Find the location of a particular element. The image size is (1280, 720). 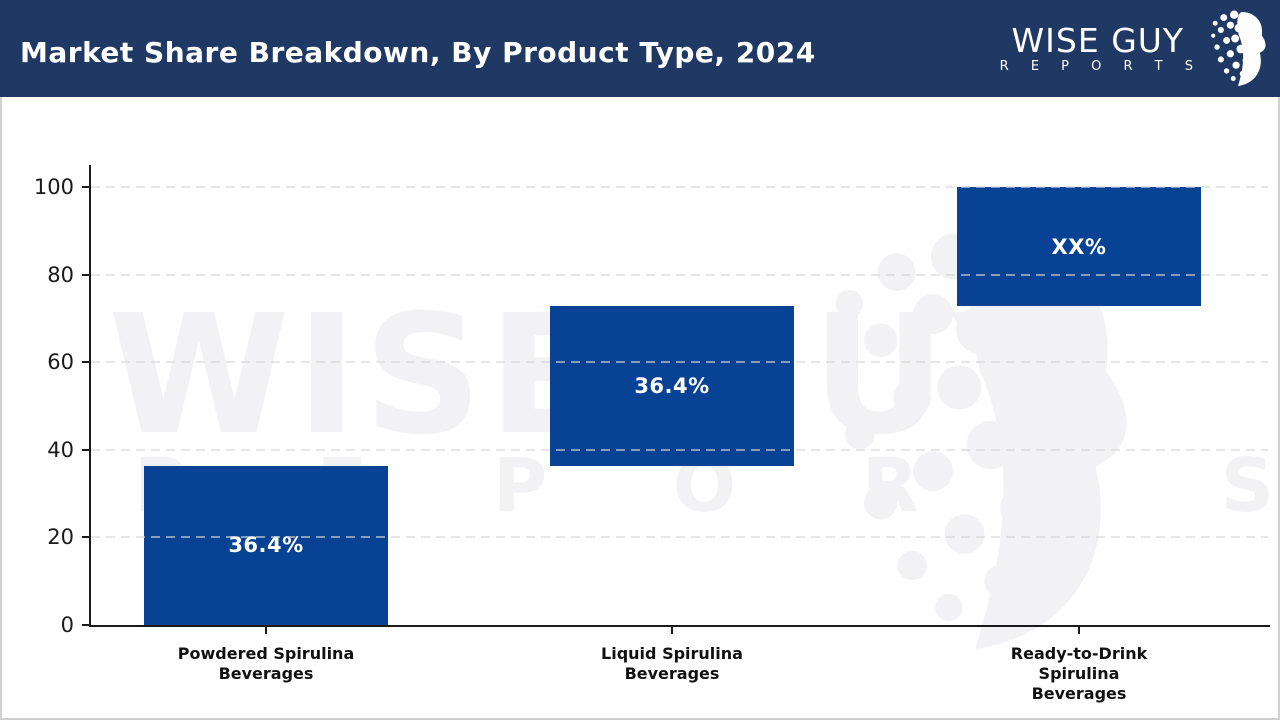

category-label-line: Spirulina is located at coordinates (1079, 673).